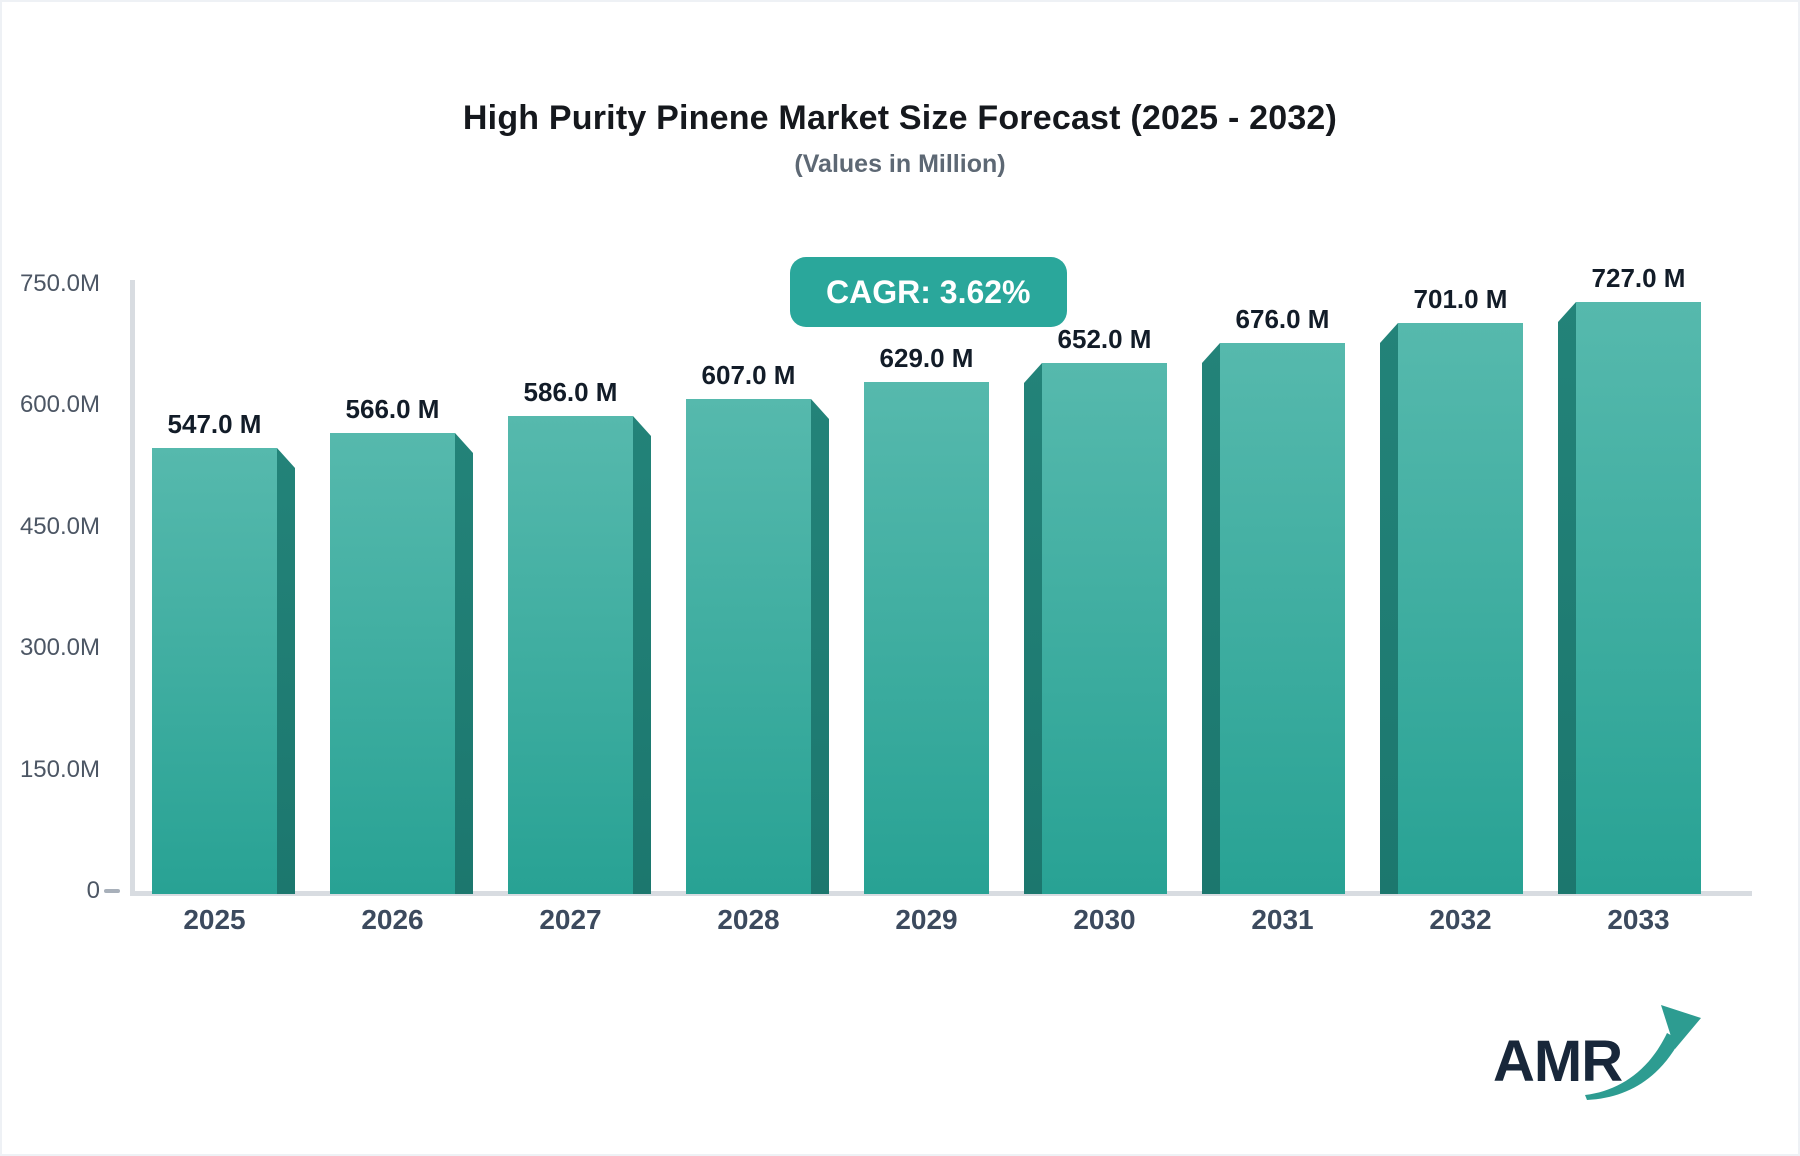  What do you see at coordinates (1558, 1061) in the screenshot?
I see `logo-text: AMR` at bounding box center [1558, 1061].